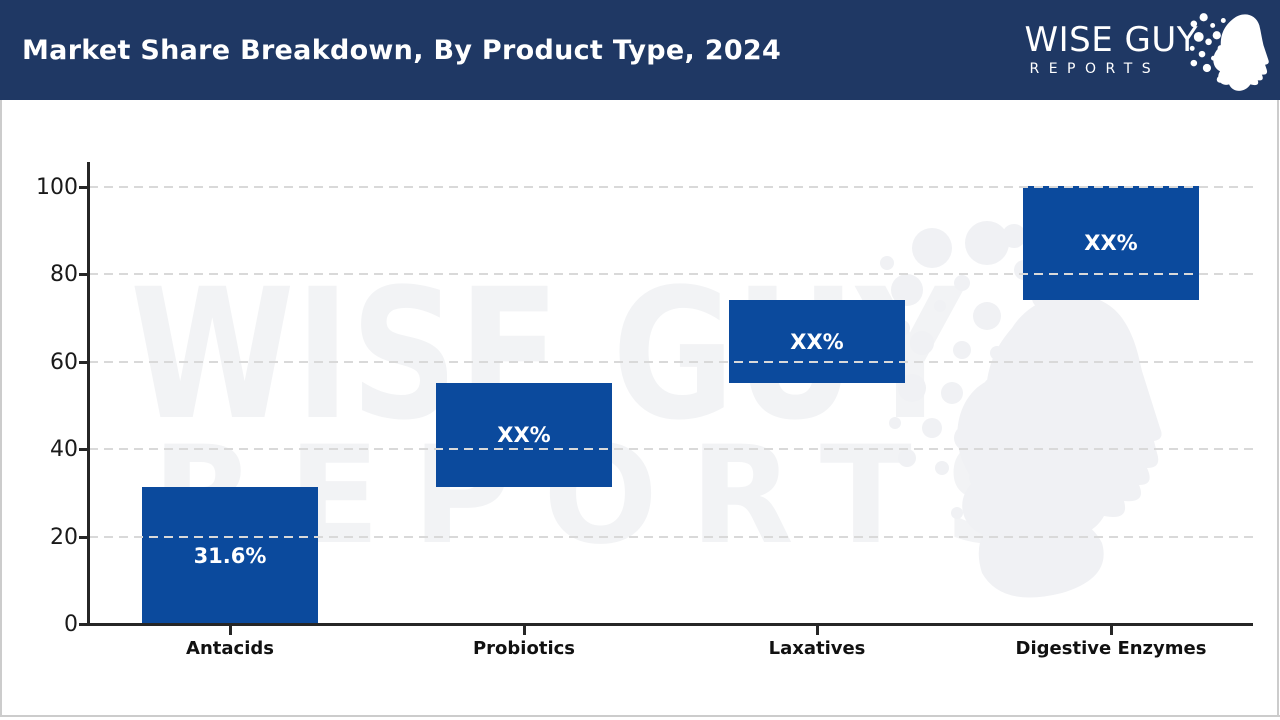 The height and width of the screenshot is (720, 1280). What do you see at coordinates (64, 362) in the screenshot?
I see `y-tick-label-60: 60` at bounding box center [64, 362].